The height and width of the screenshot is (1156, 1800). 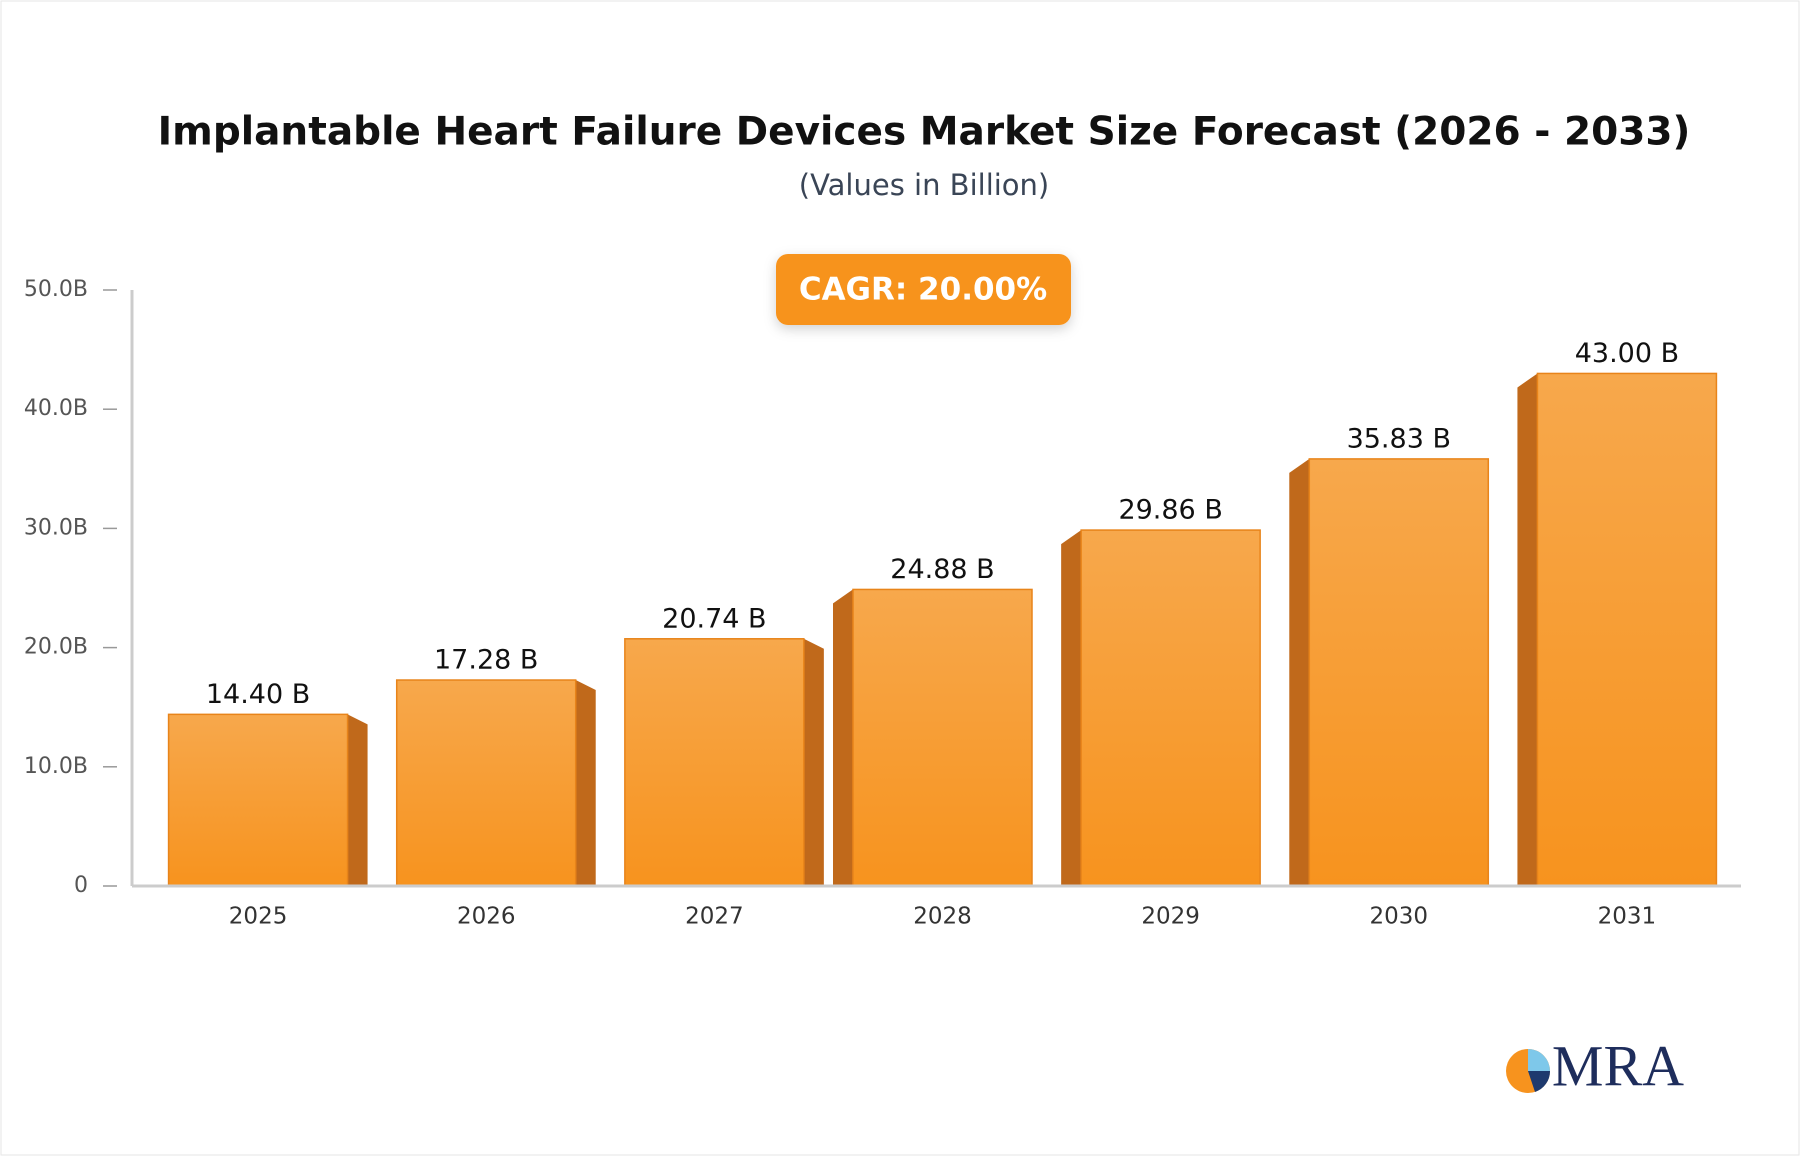 What do you see at coordinates (81, 885) in the screenshot?
I see `y-tick-label: 0` at bounding box center [81, 885].